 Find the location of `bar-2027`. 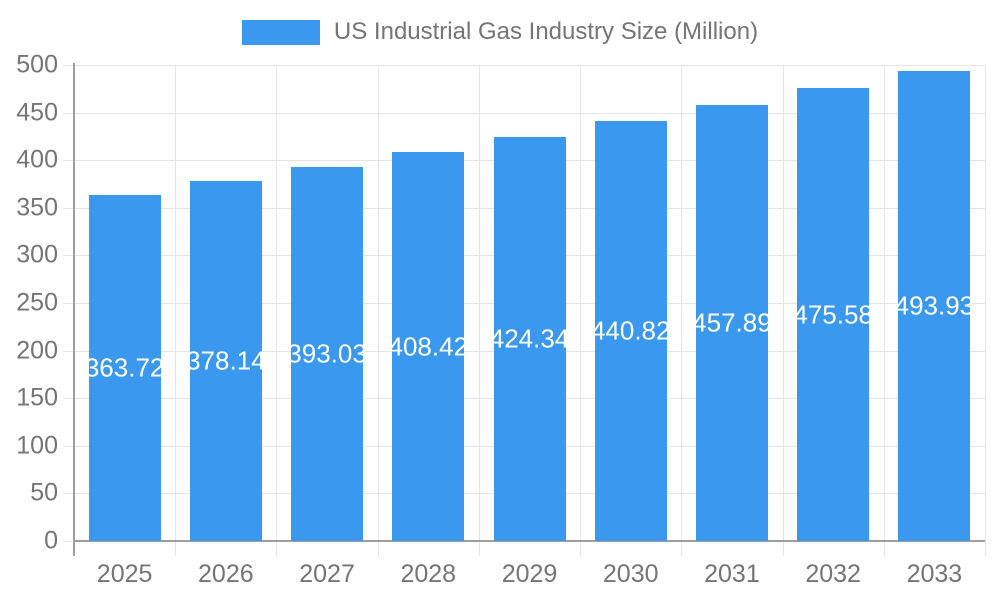

bar-2027 is located at coordinates (327, 353).